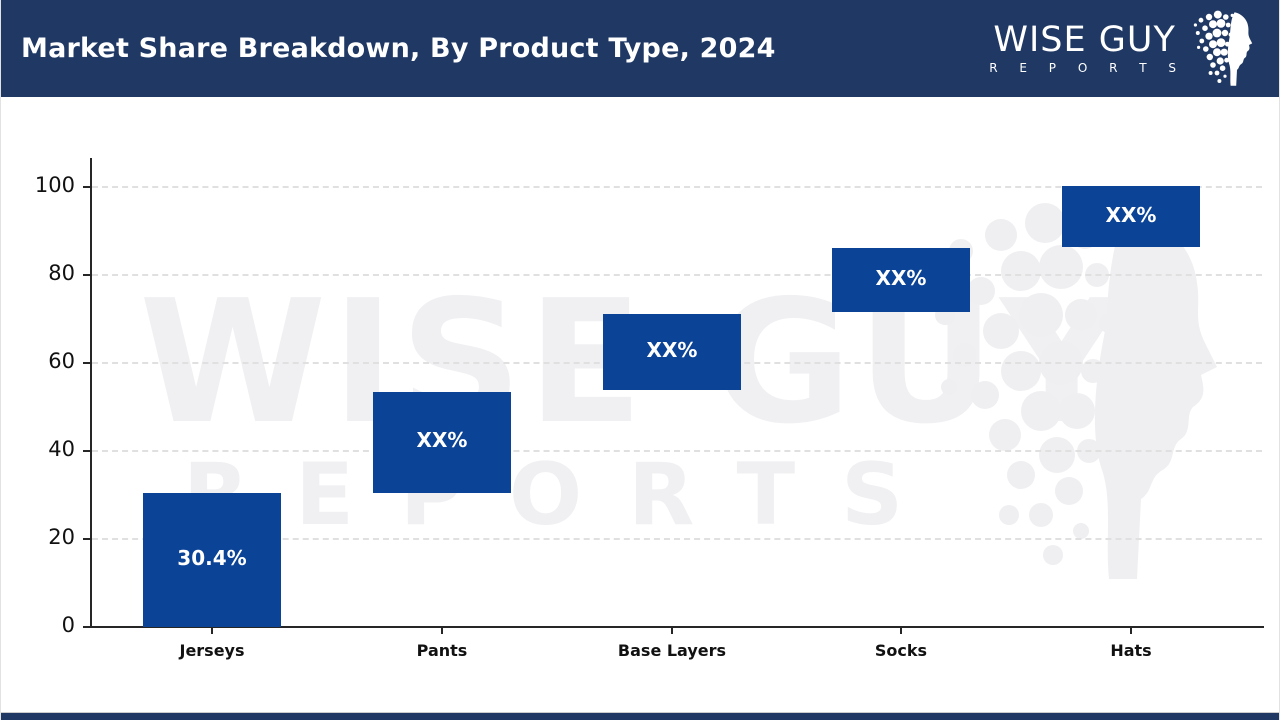 The height and width of the screenshot is (720, 1280). What do you see at coordinates (672, 650) in the screenshot?
I see `x-tick-label-base-layers: Base Layers` at bounding box center [672, 650].